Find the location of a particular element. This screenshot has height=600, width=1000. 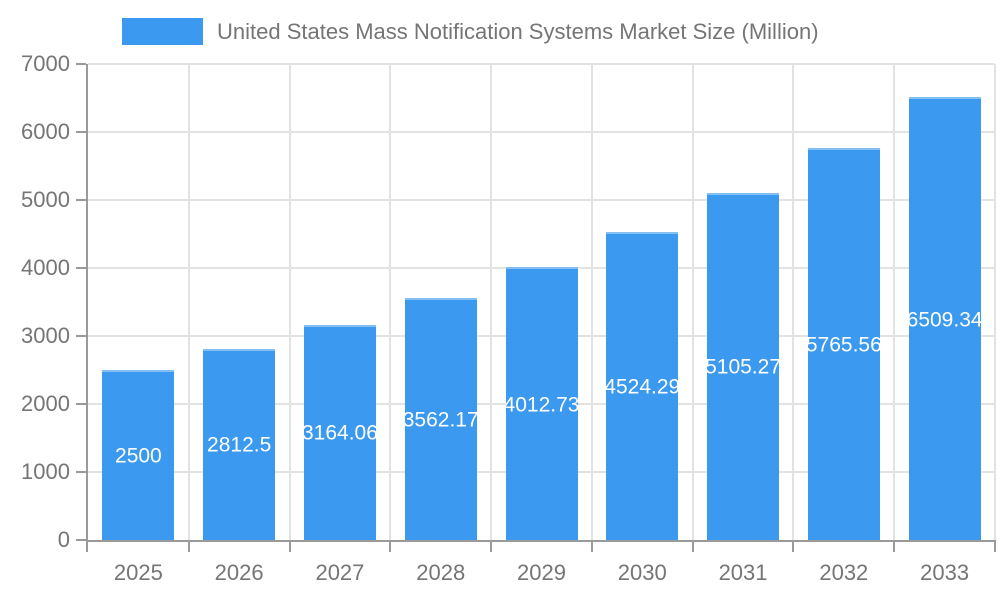

x-tick-label: 2031 is located at coordinates (743, 572).